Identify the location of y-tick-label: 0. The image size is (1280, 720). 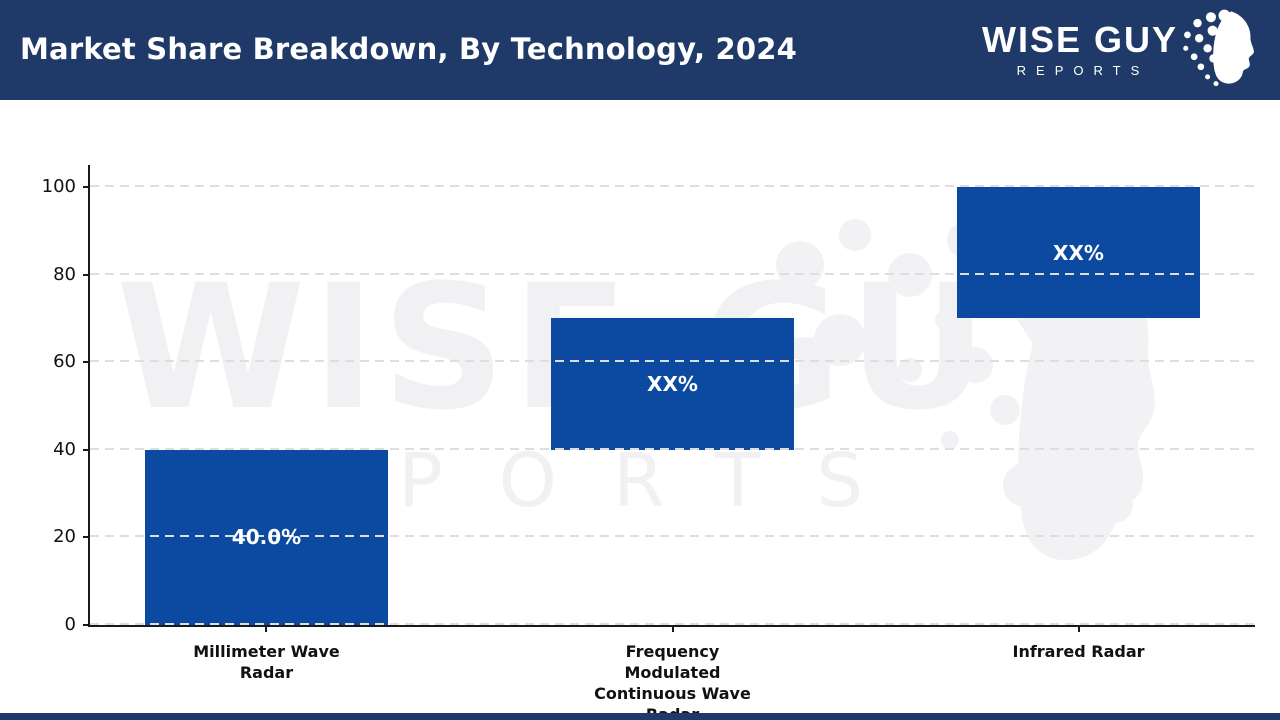
(70, 624).